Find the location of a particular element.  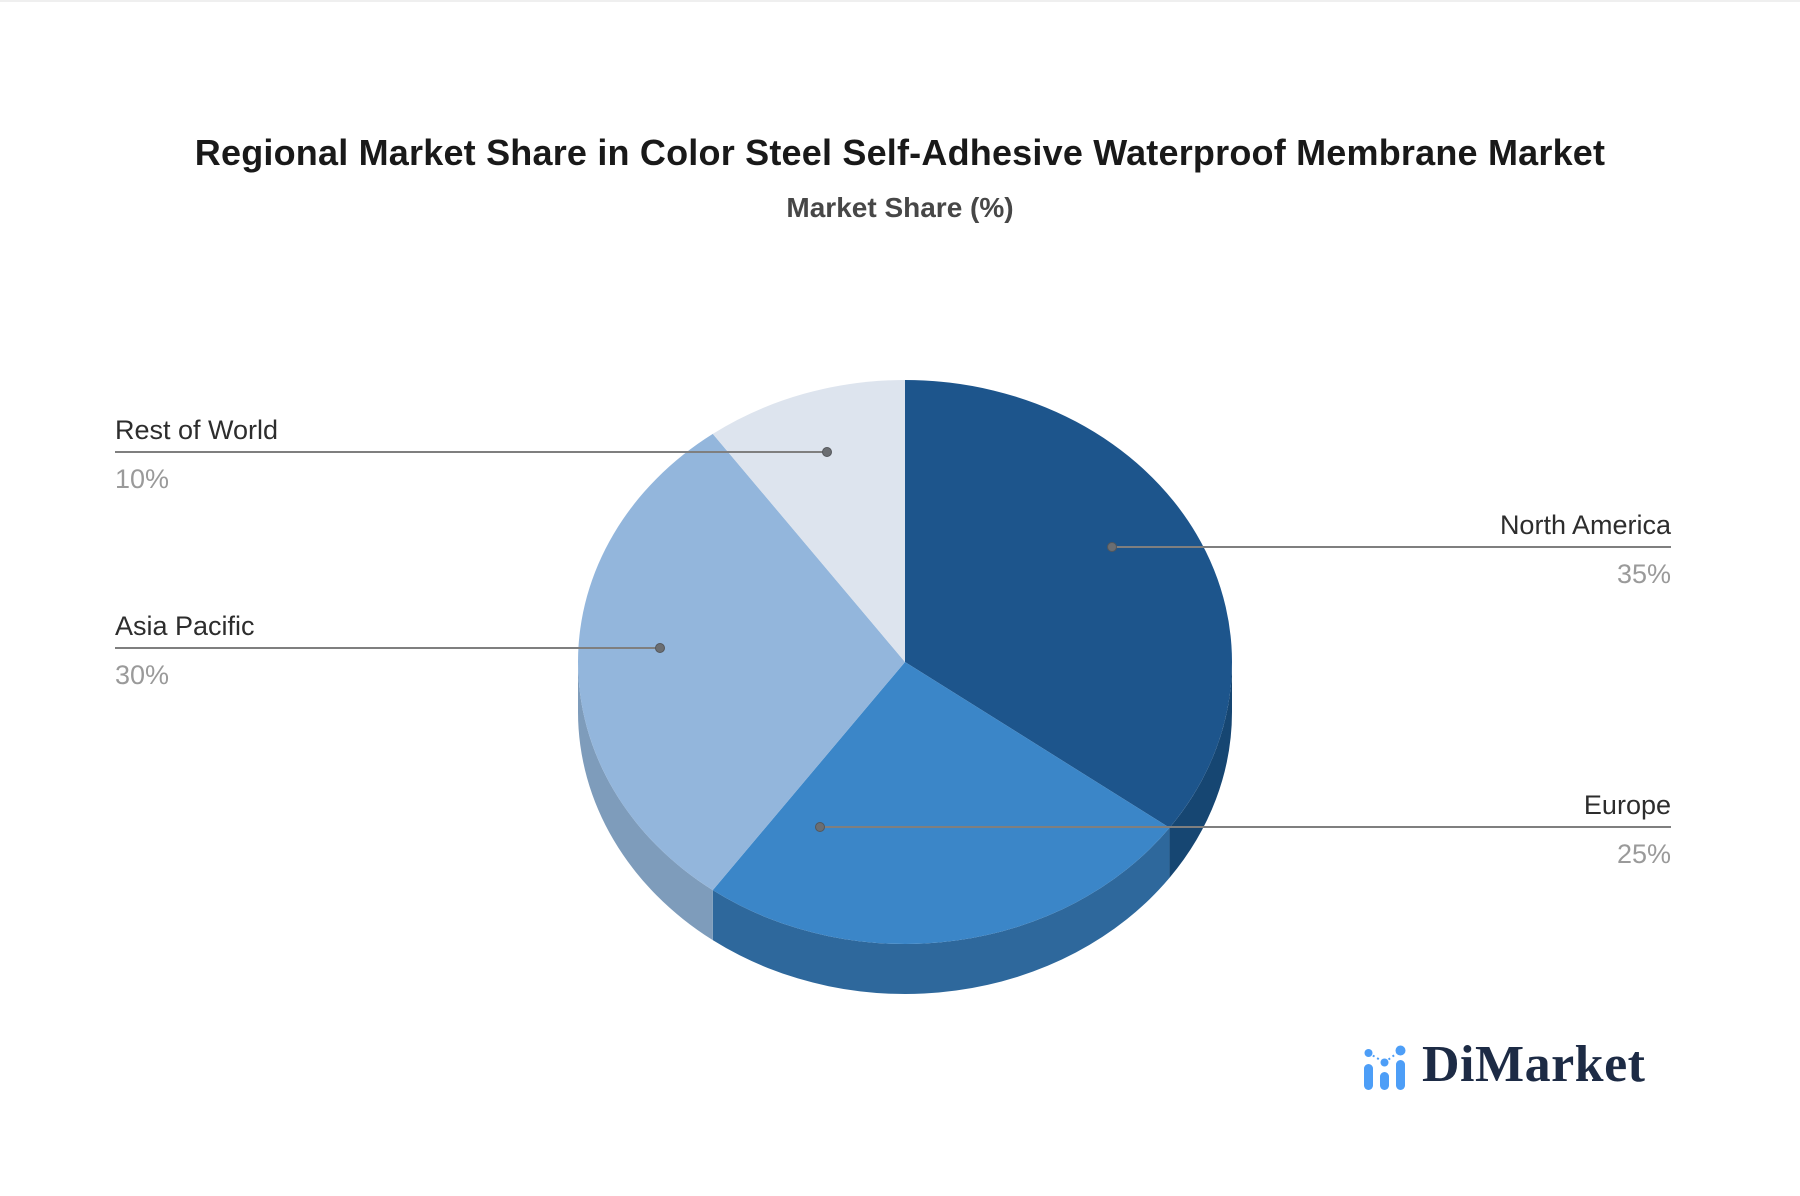

logo-bars-icon is located at coordinates (1385, 1067).